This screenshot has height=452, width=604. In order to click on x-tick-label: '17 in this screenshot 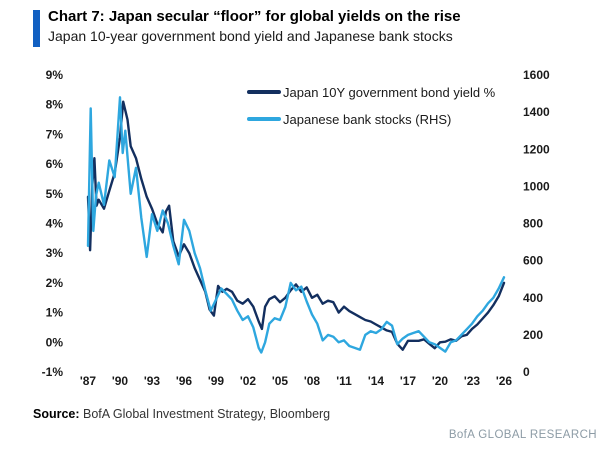, I will do `click(408, 381)`.